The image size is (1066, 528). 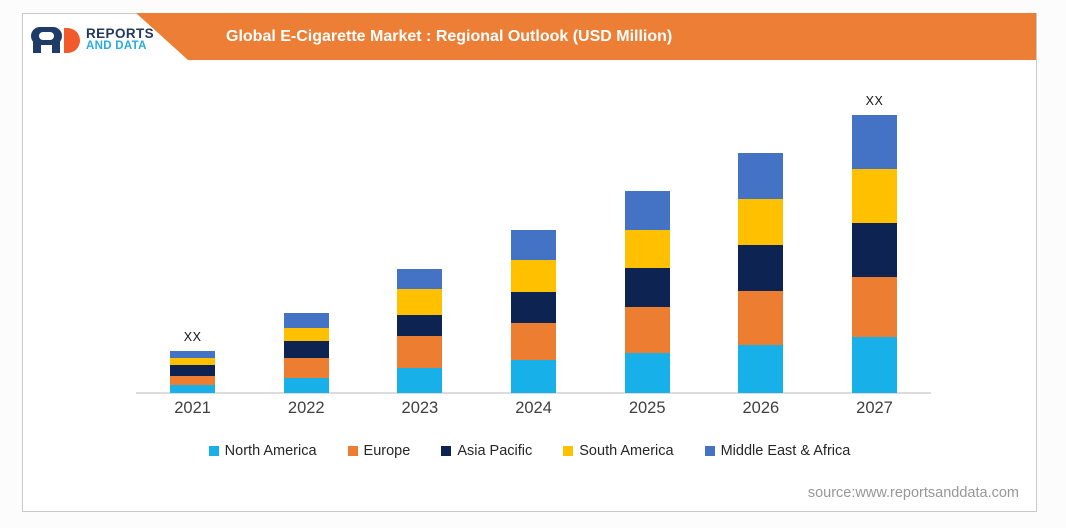 I want to click on legend-item-europe: Europe, so click(x=379, y=451).